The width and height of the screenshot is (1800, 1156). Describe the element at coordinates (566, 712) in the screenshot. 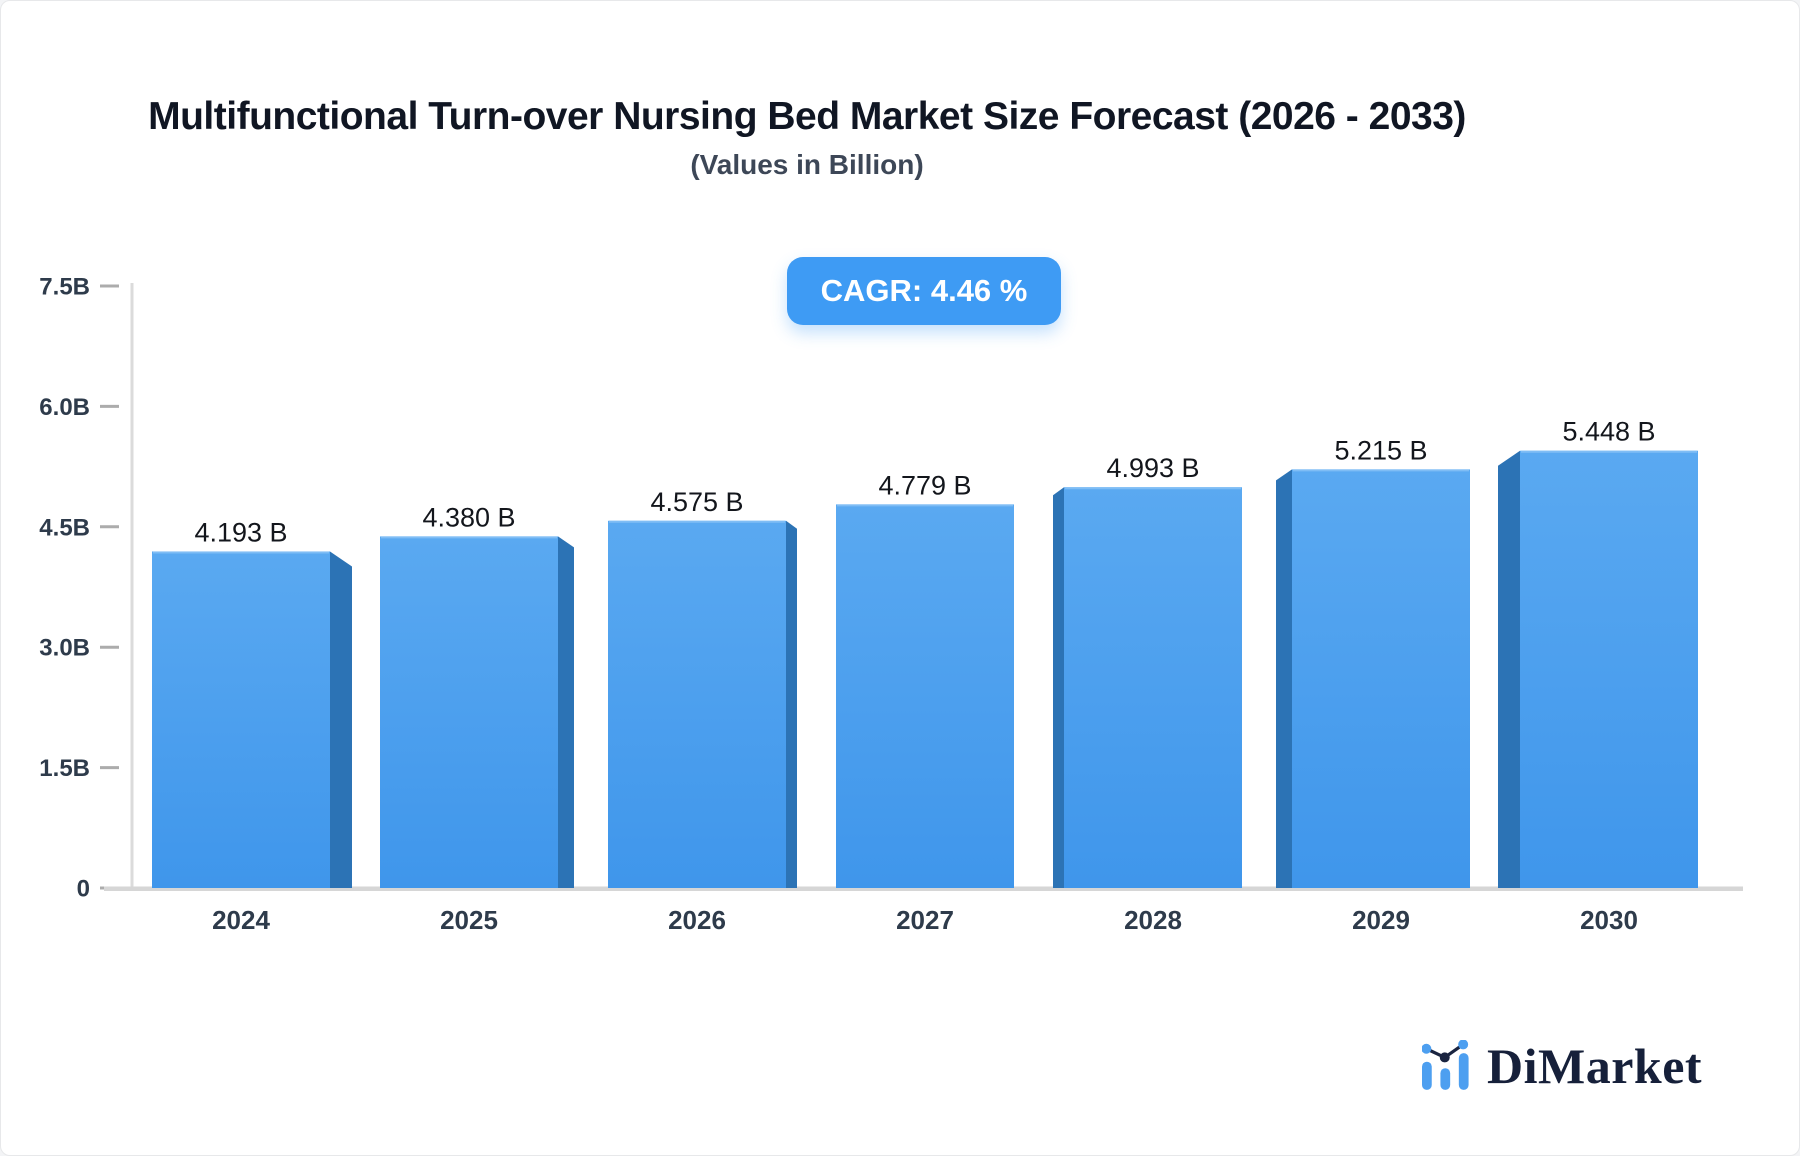

I see `bar-3d-side-2025` at that location.